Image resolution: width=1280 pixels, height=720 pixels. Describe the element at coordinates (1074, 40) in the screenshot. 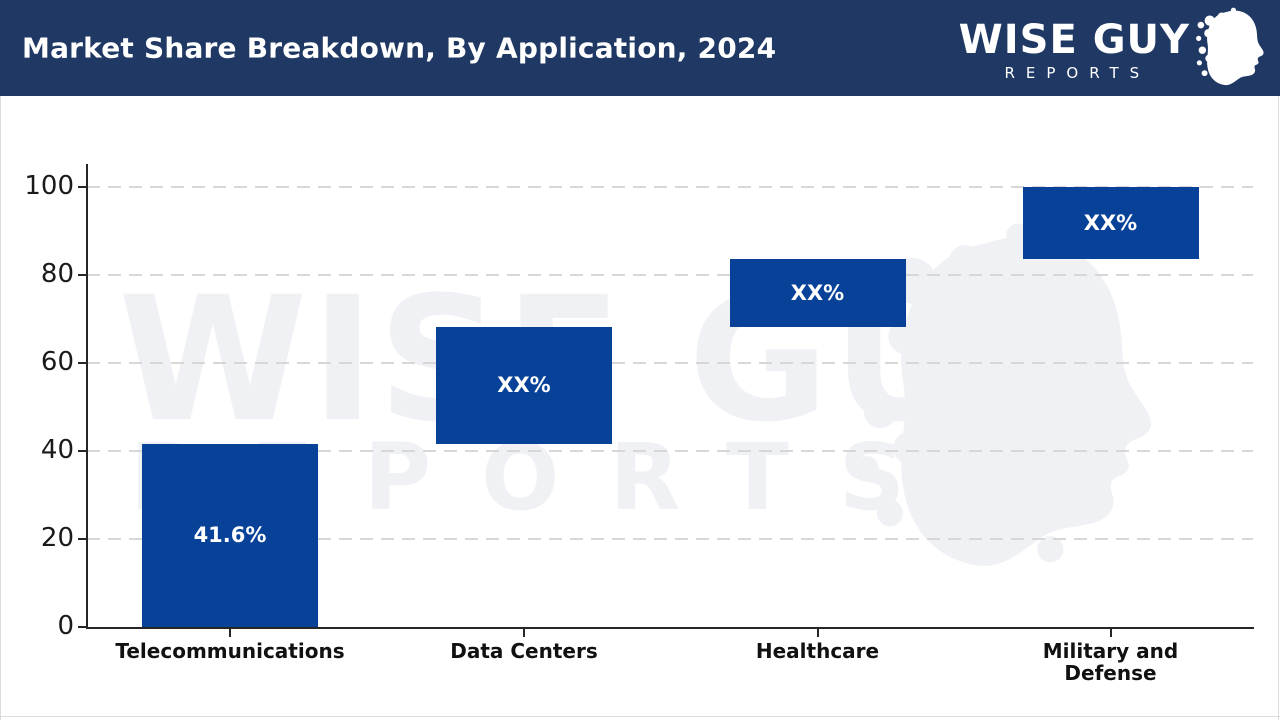

I see `logo-wordmark: WISE GUY` at that location.